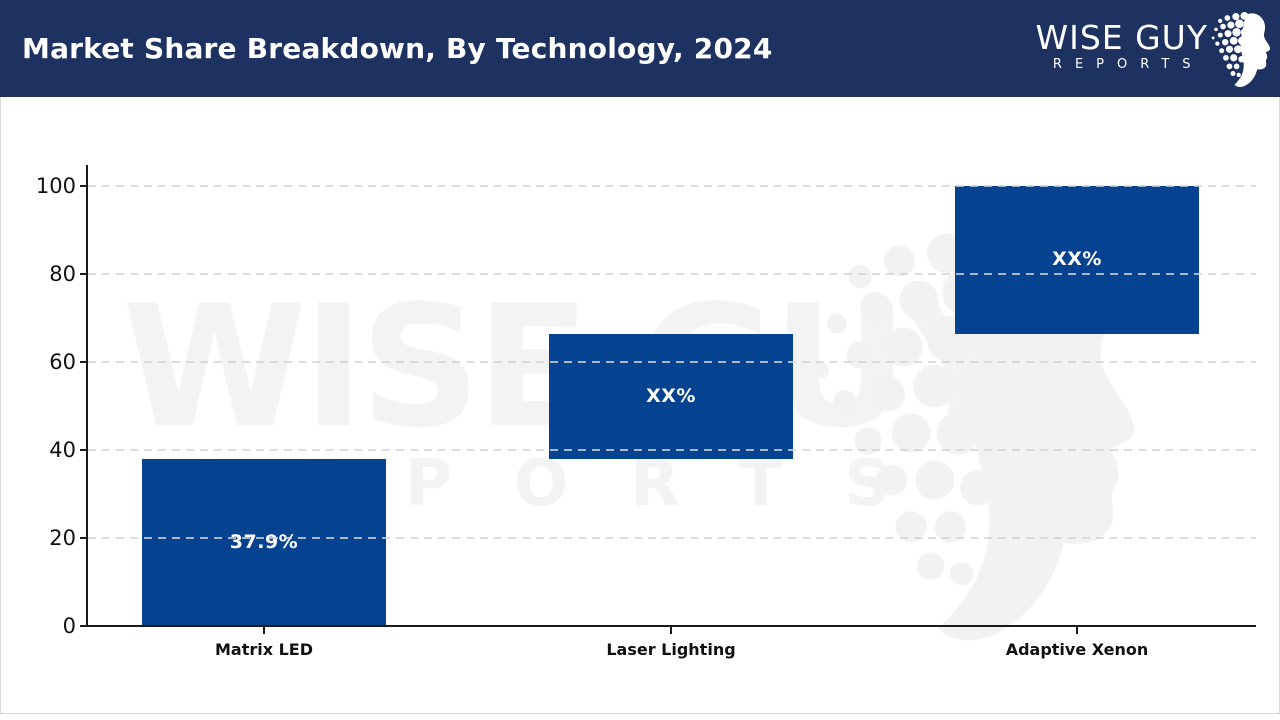 Image resolution: width=1280 pixels, height=720 pixels. I want to click on wiseguy-logo-line1: WISE GUY, so click(1121, 37).